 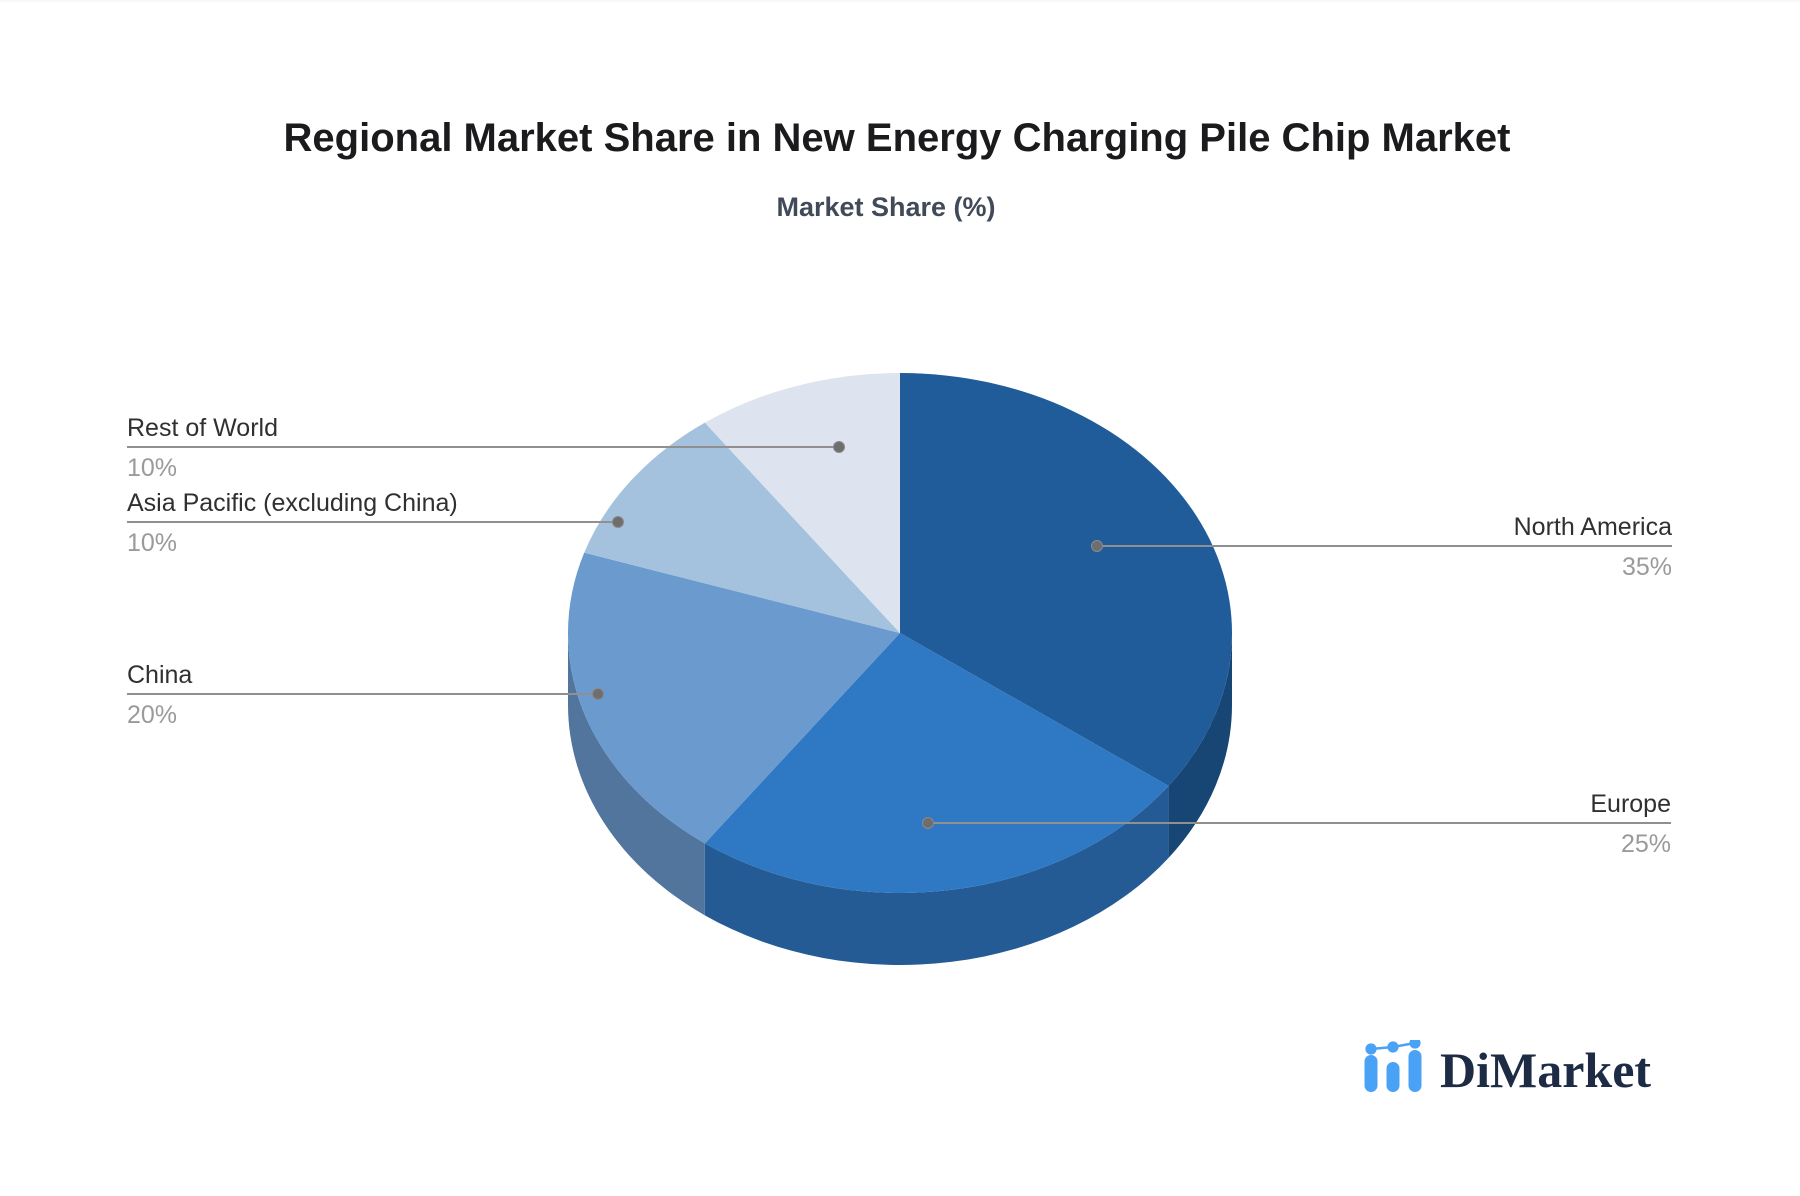 What do you see at coordinates (1593, 527) in the screenshot?
I see `slice-label-north-america: North America` at bounding box center [1593, 527].